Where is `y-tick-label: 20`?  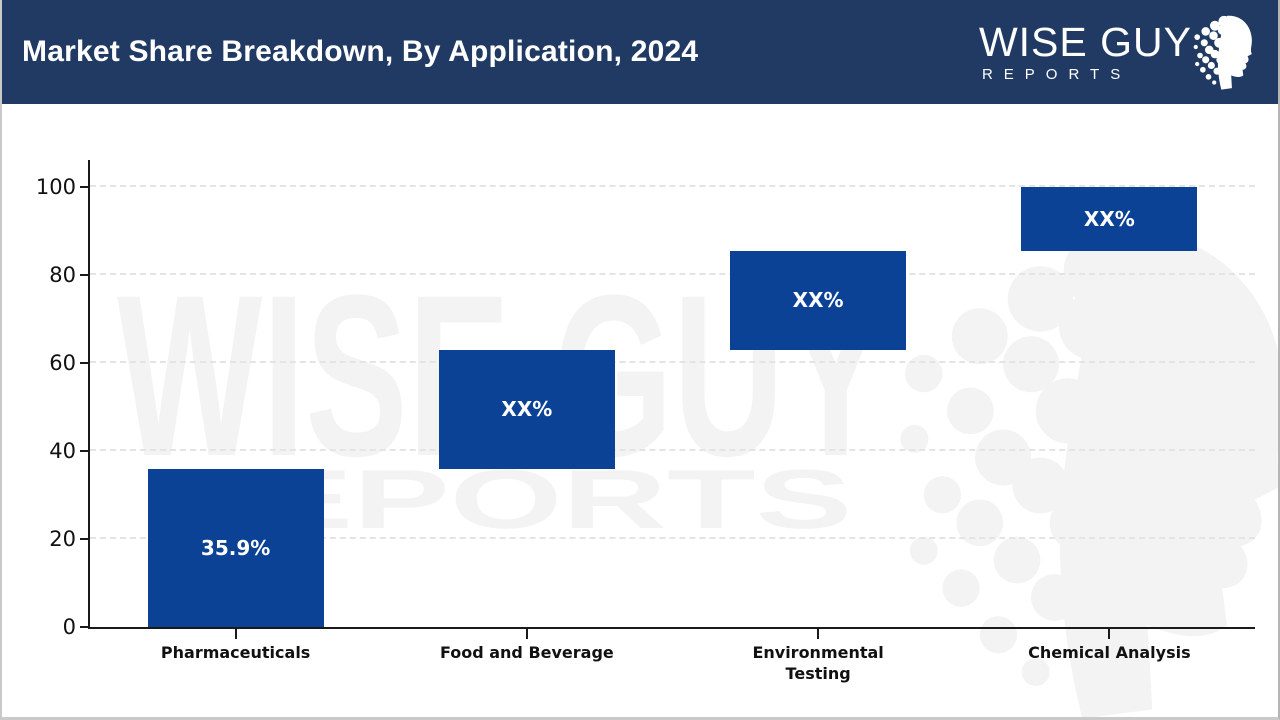
y-tick-label: 20 is located at coordinates (62, 539).